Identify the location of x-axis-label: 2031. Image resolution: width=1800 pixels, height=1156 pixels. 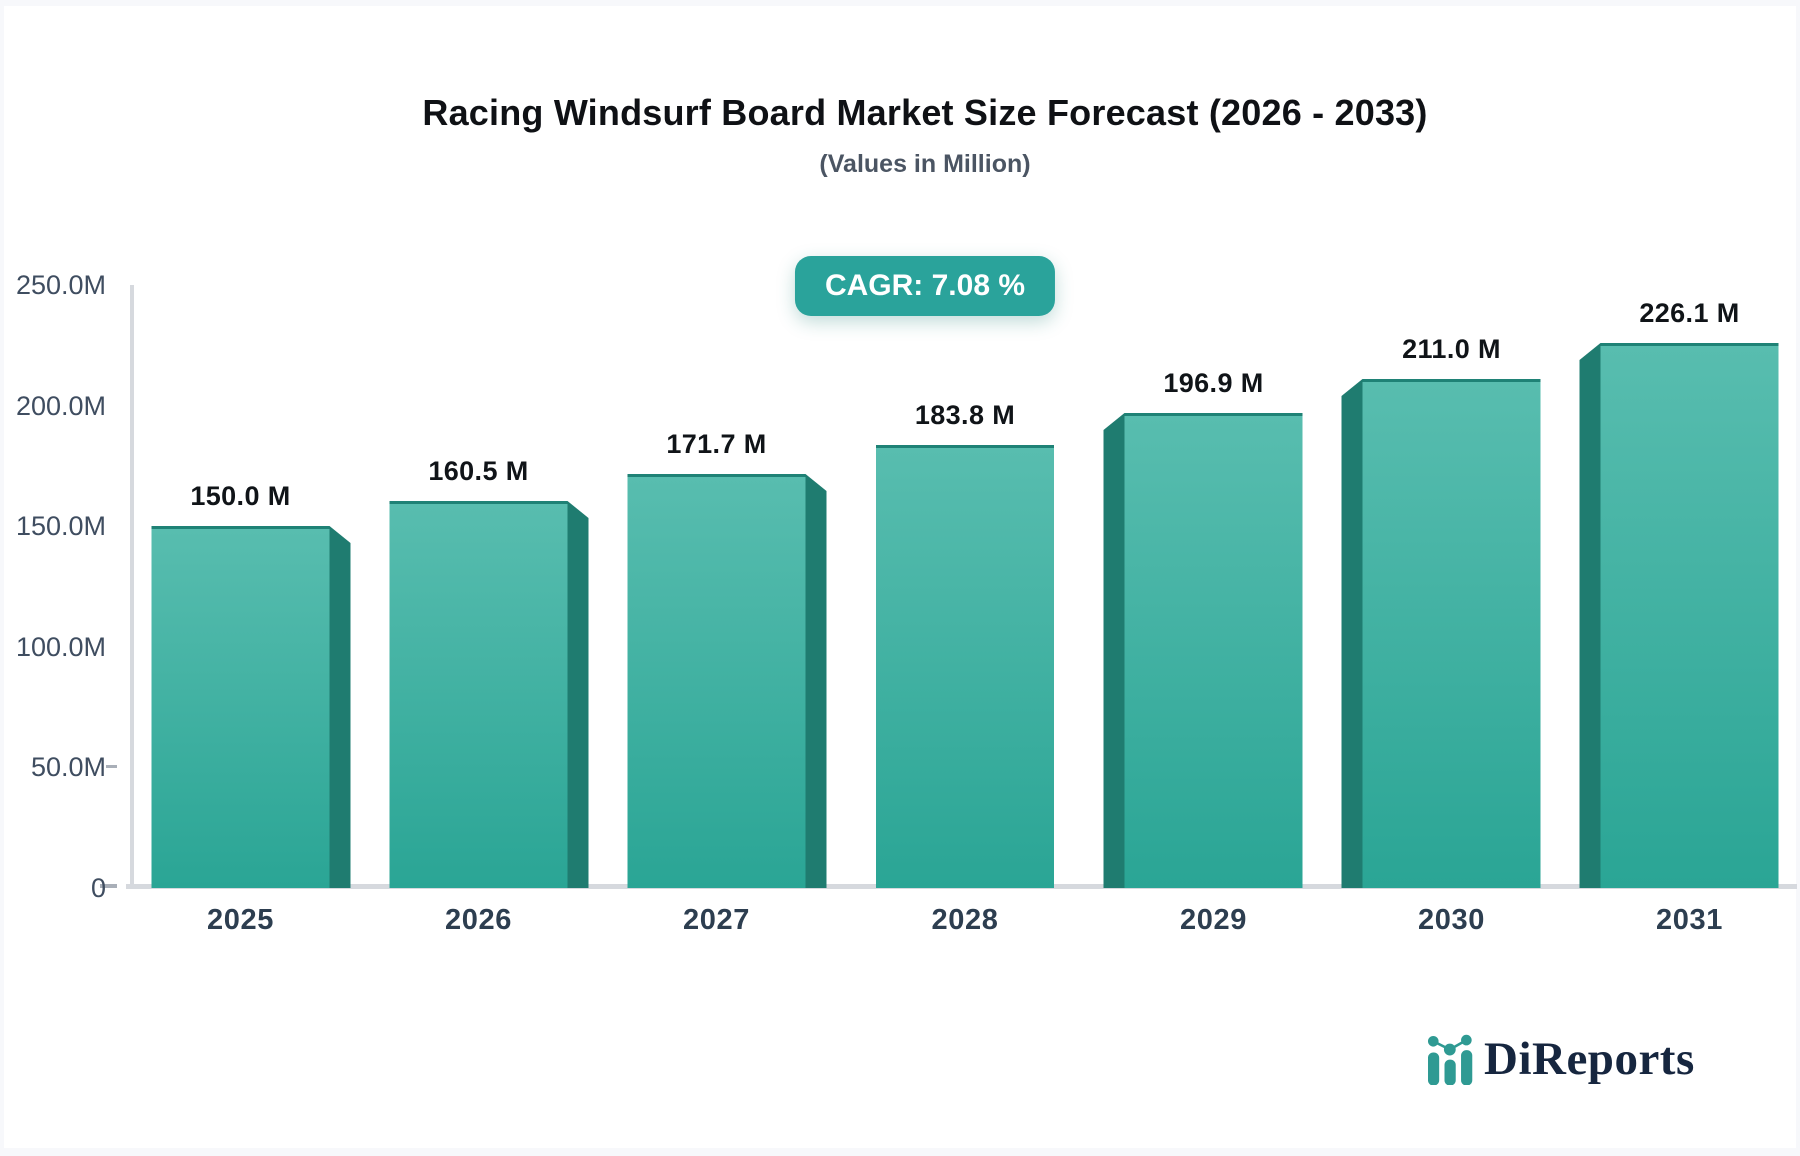
(1689, 920).